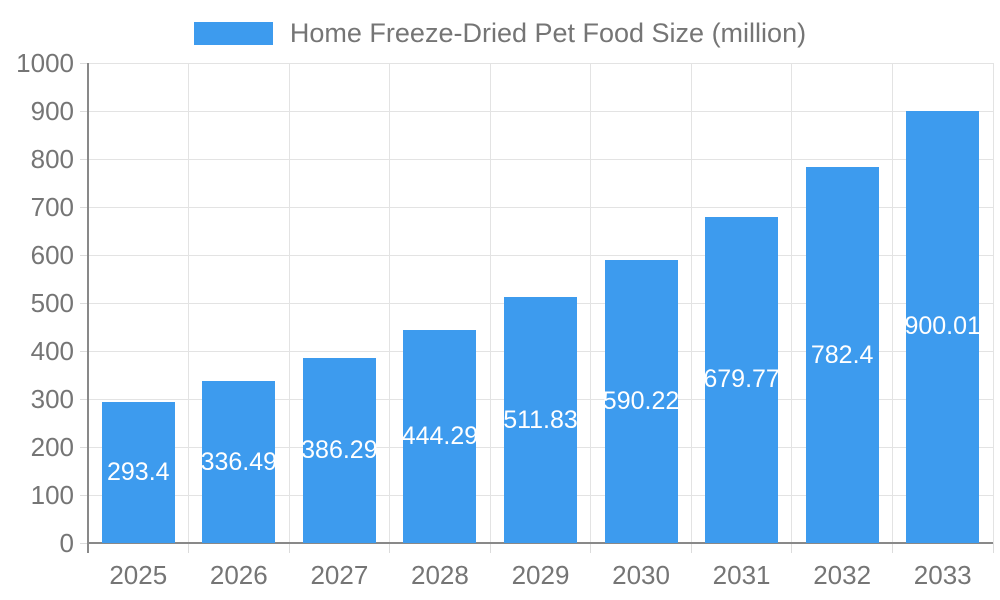  What do you see at coordinates (138, 472) in the screenshot?
I see `bar-2025` at bounding box center [138, 472].